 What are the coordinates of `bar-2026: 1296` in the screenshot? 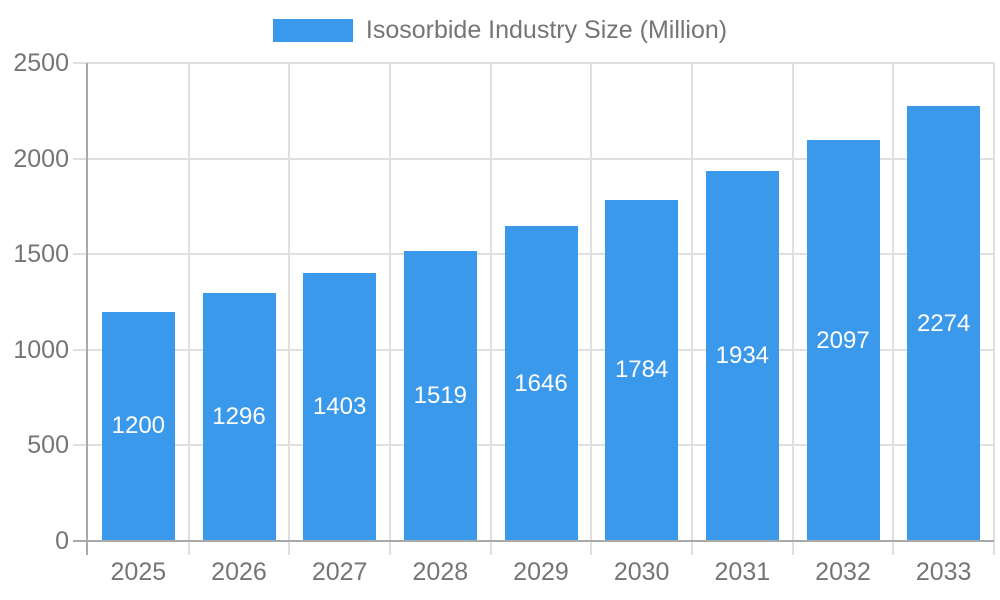 It's located at (239, 417).